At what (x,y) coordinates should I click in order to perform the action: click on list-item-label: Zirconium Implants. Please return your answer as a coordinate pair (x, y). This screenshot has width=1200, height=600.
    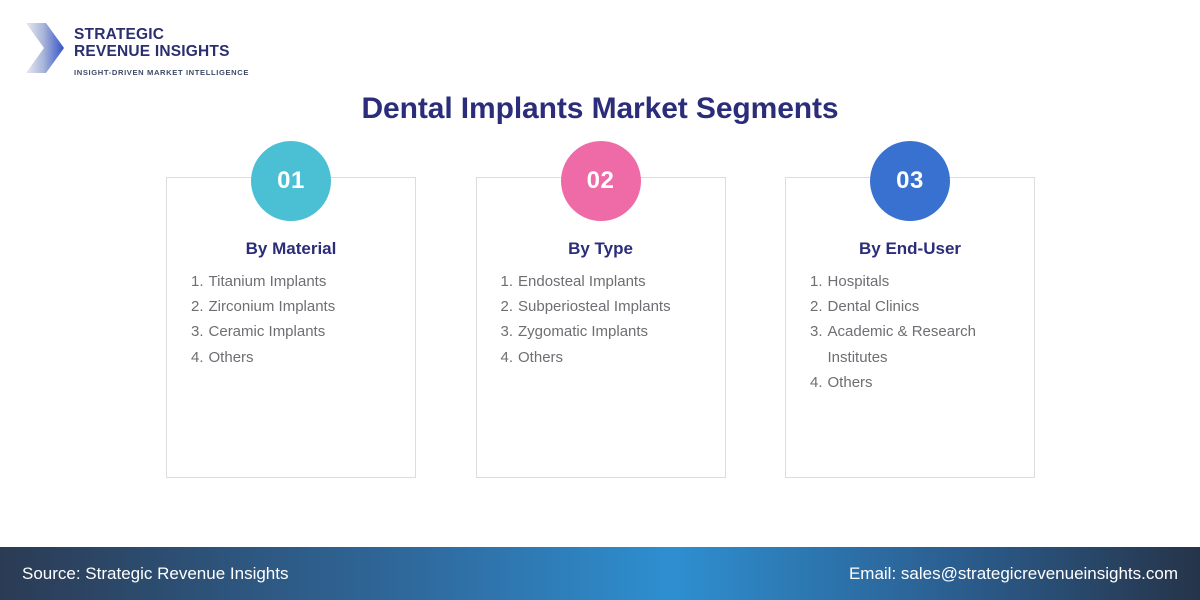
    Looking at the image, I should click on (272, 307).